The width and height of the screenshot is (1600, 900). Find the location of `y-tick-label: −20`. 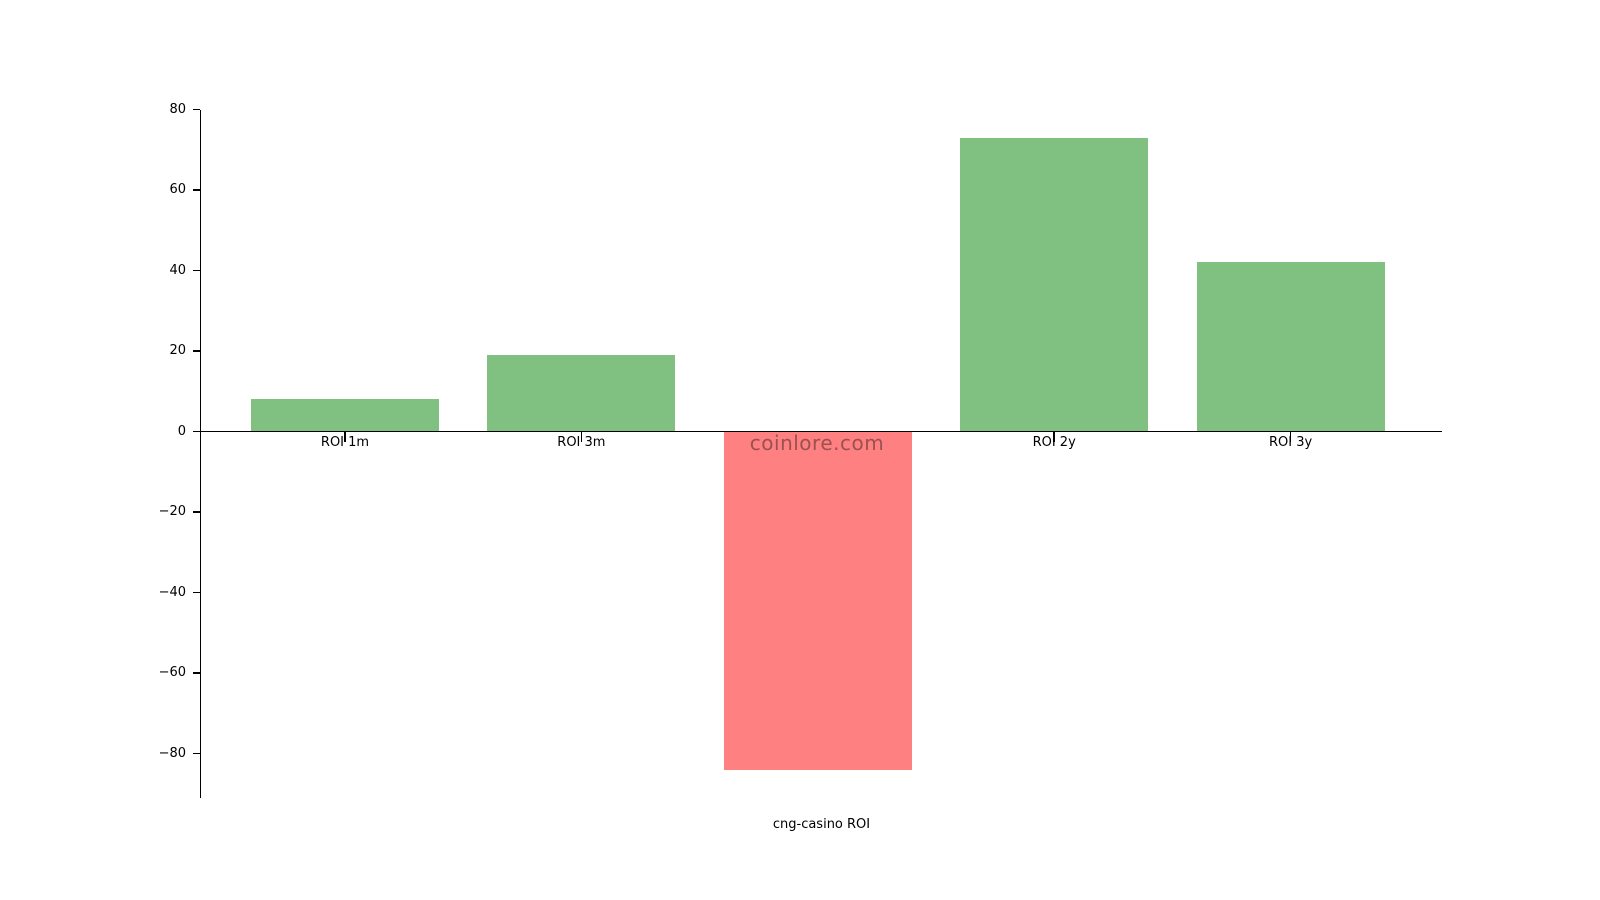

y-tick-label: −20 is located at coordinates (172, 511).